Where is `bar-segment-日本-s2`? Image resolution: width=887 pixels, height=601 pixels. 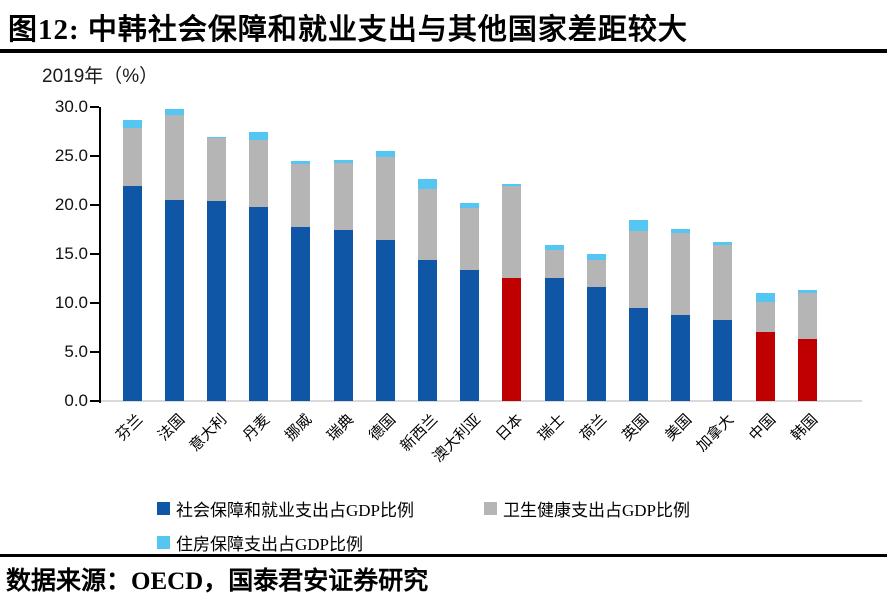 bar-segment-日本-s2 is located at coordinates (512, 185).